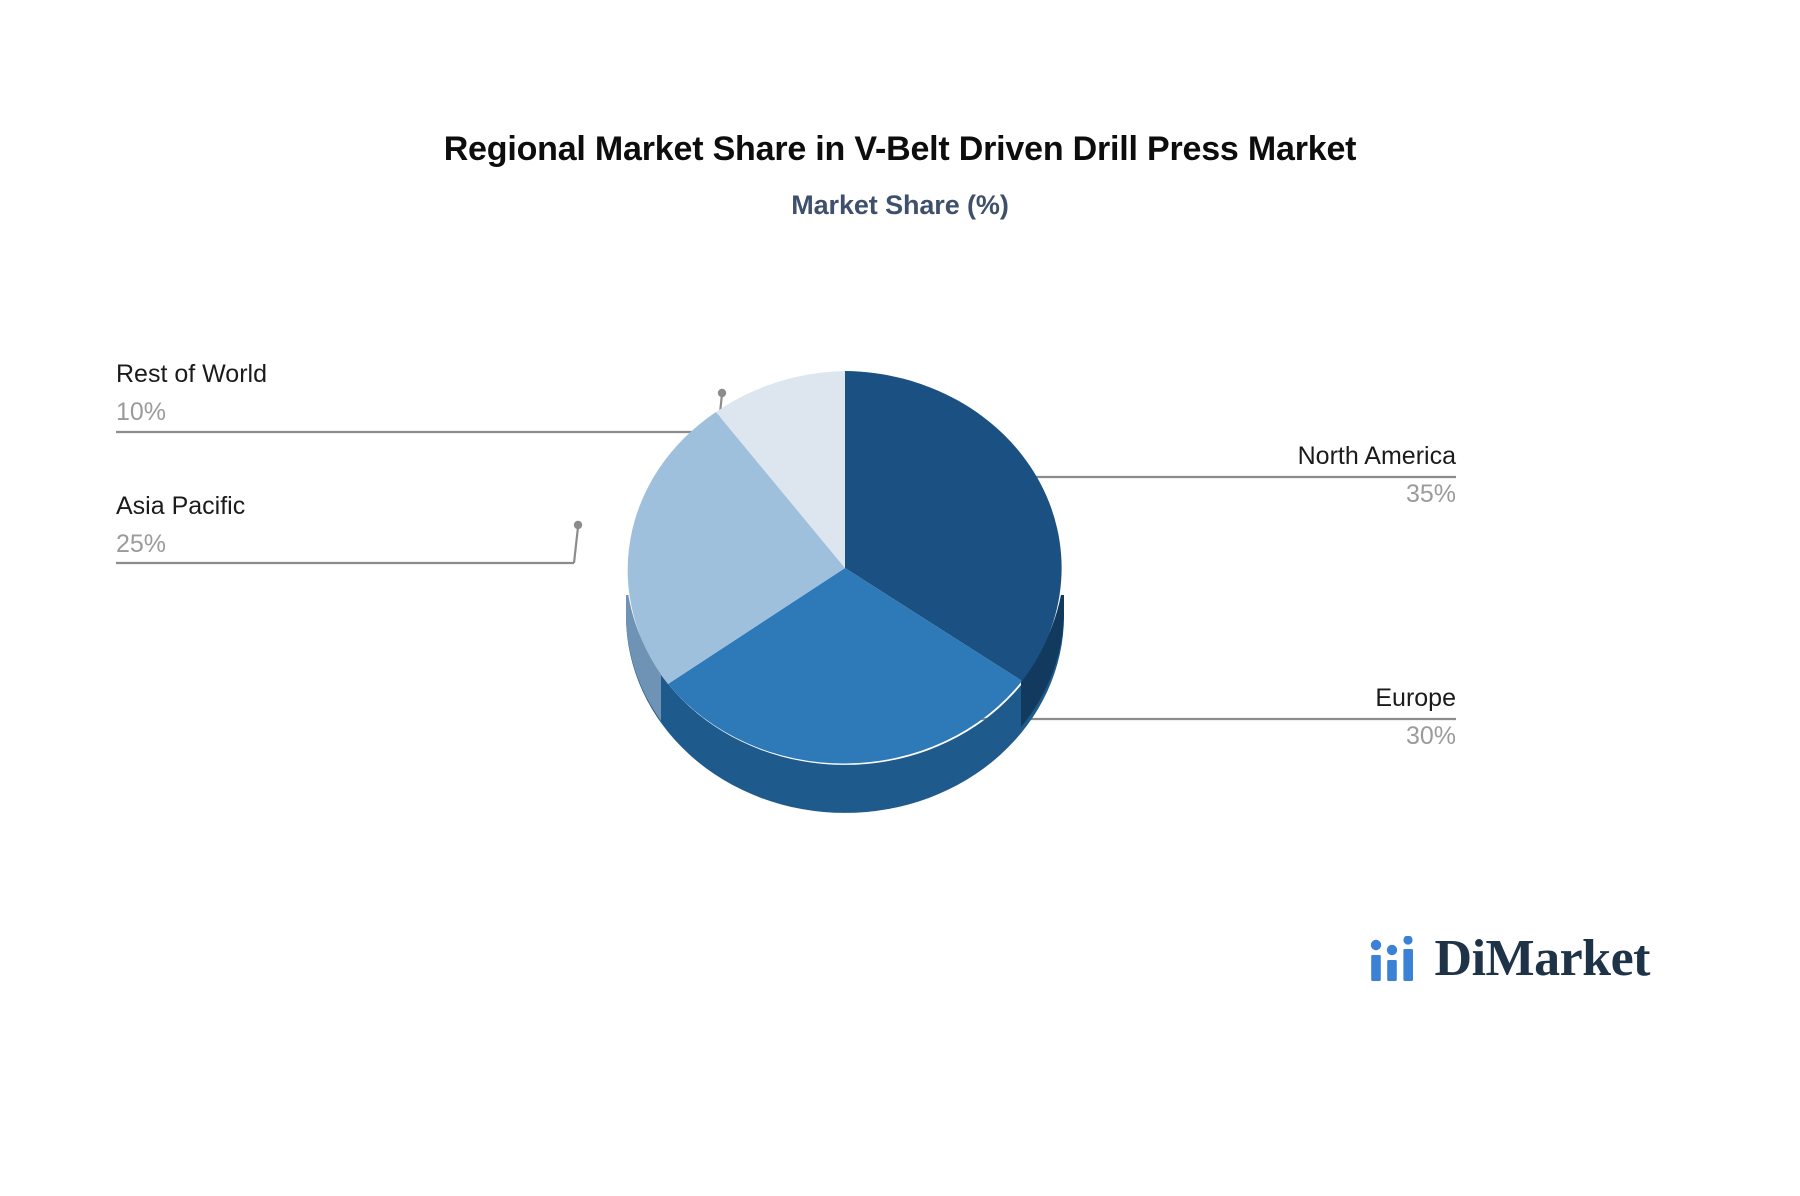  I want to click on pie-slice-rest-of-world, so click(780, 469).